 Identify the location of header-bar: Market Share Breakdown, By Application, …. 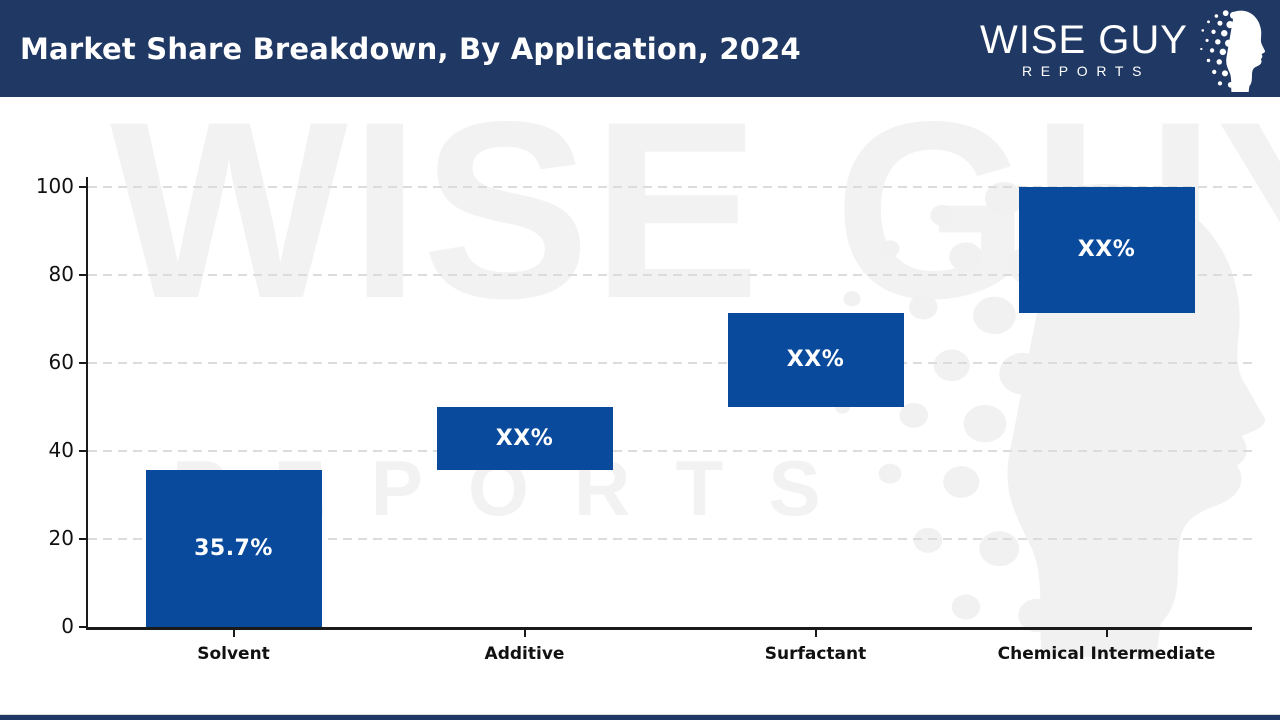
(640, 48).